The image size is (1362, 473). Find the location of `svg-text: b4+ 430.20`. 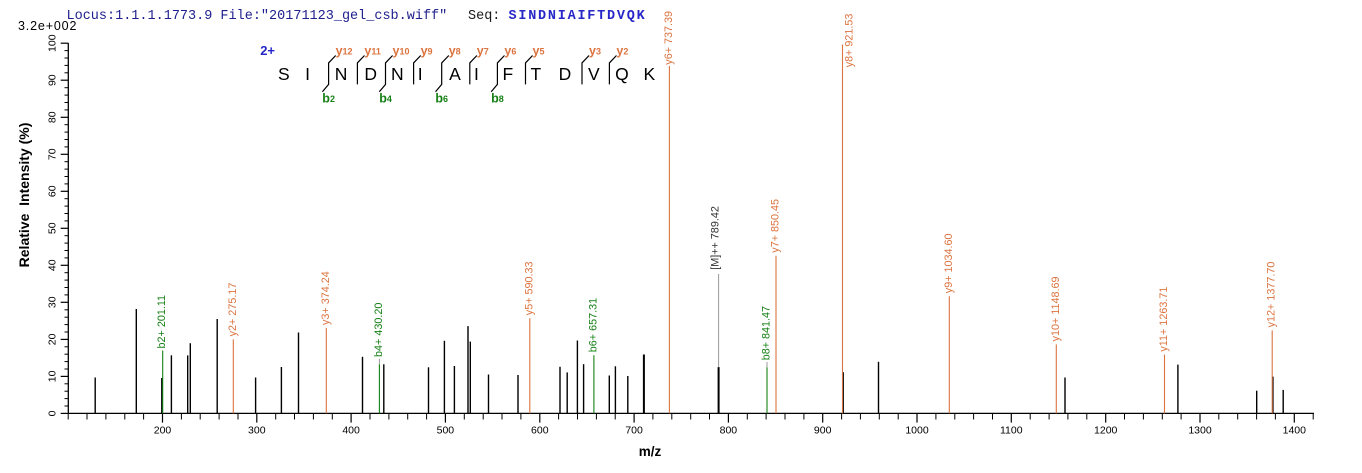

svg-text: b4+ 430.20 is located at coordinates (379, 330).